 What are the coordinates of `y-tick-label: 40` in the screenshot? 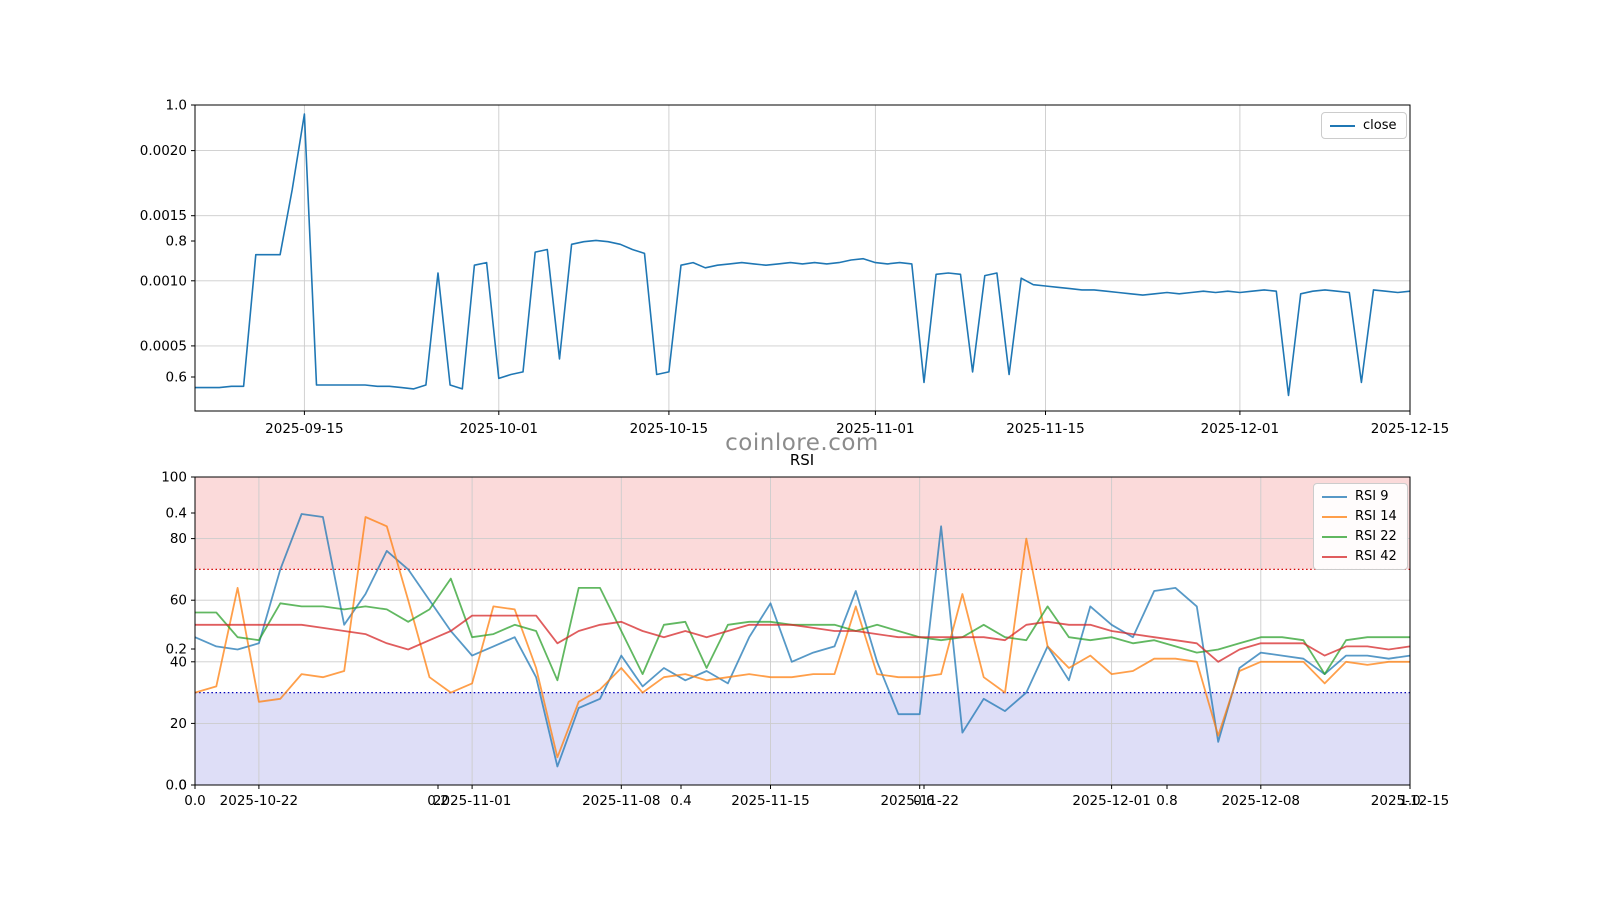 It's located at (178, 662).